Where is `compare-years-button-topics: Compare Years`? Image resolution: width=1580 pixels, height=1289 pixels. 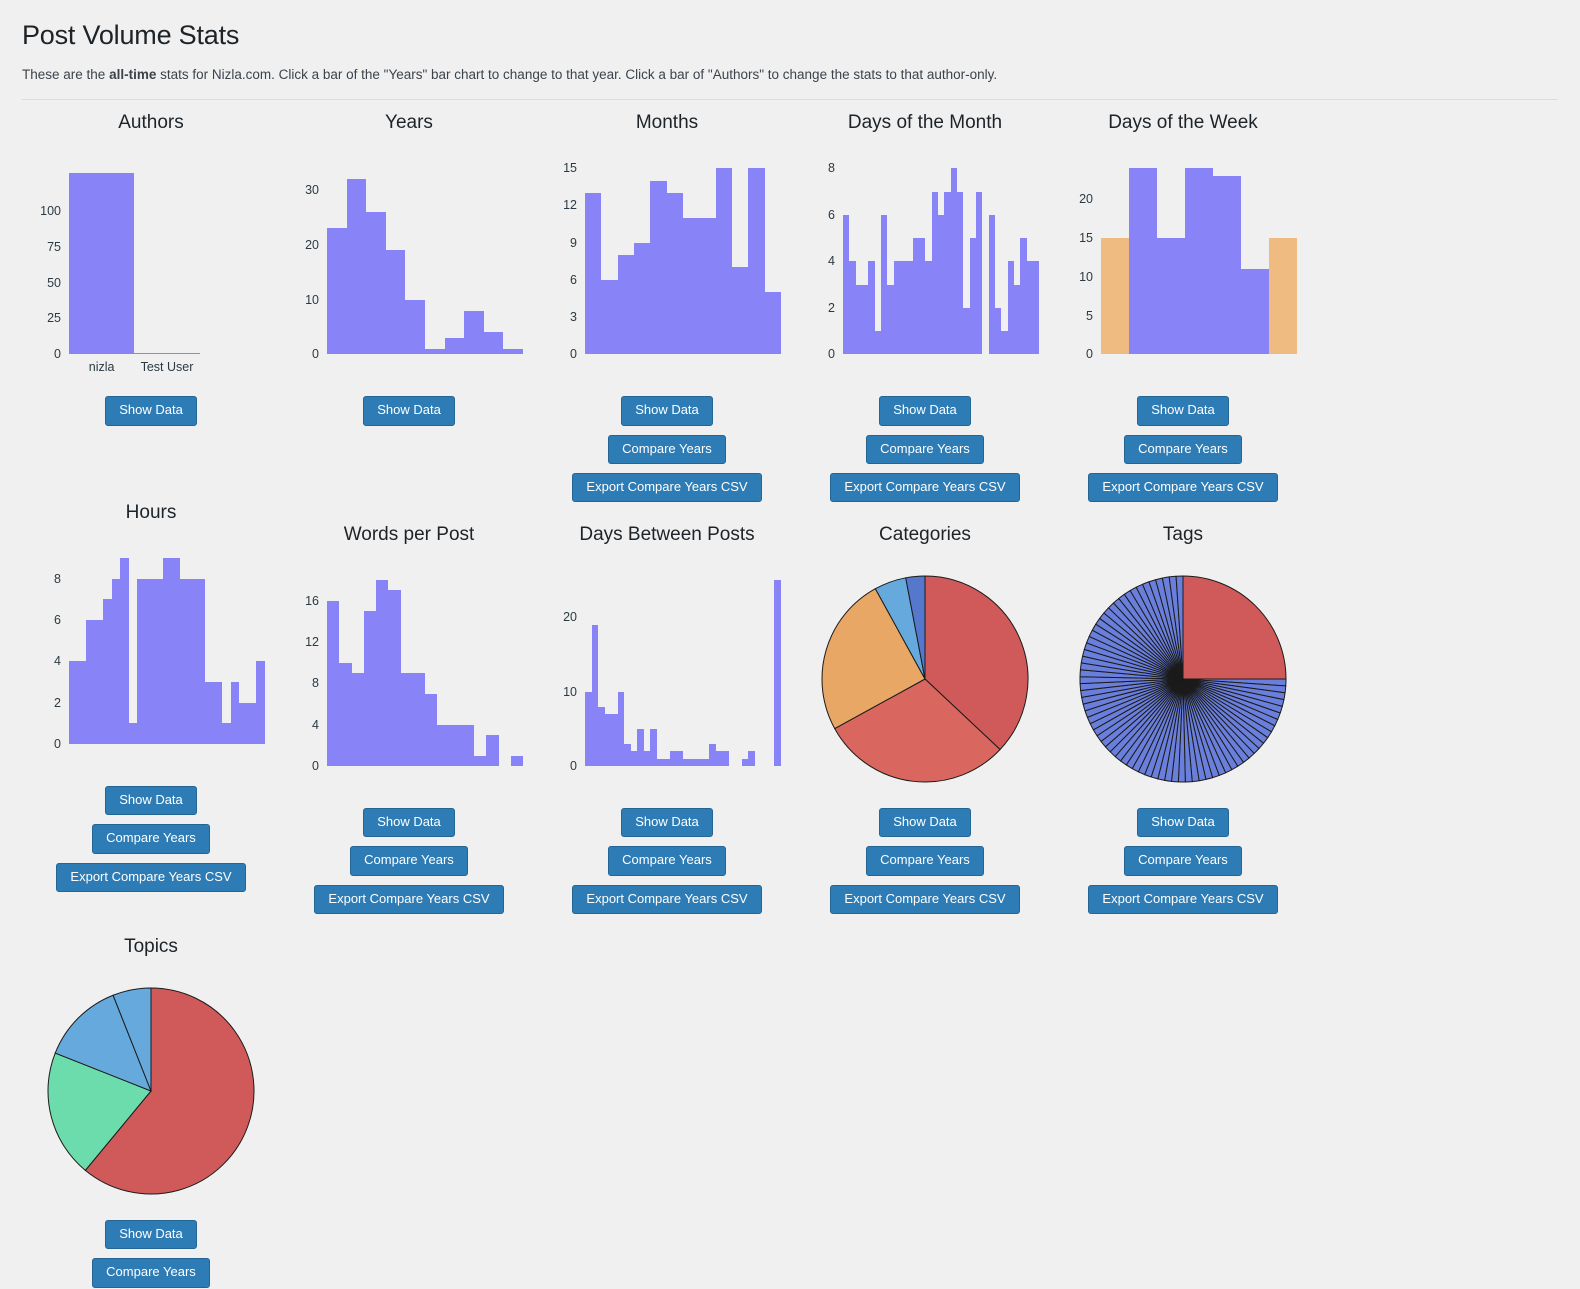
compare-years-button-topics: Compare Years is located at coordinates (151, 1273).